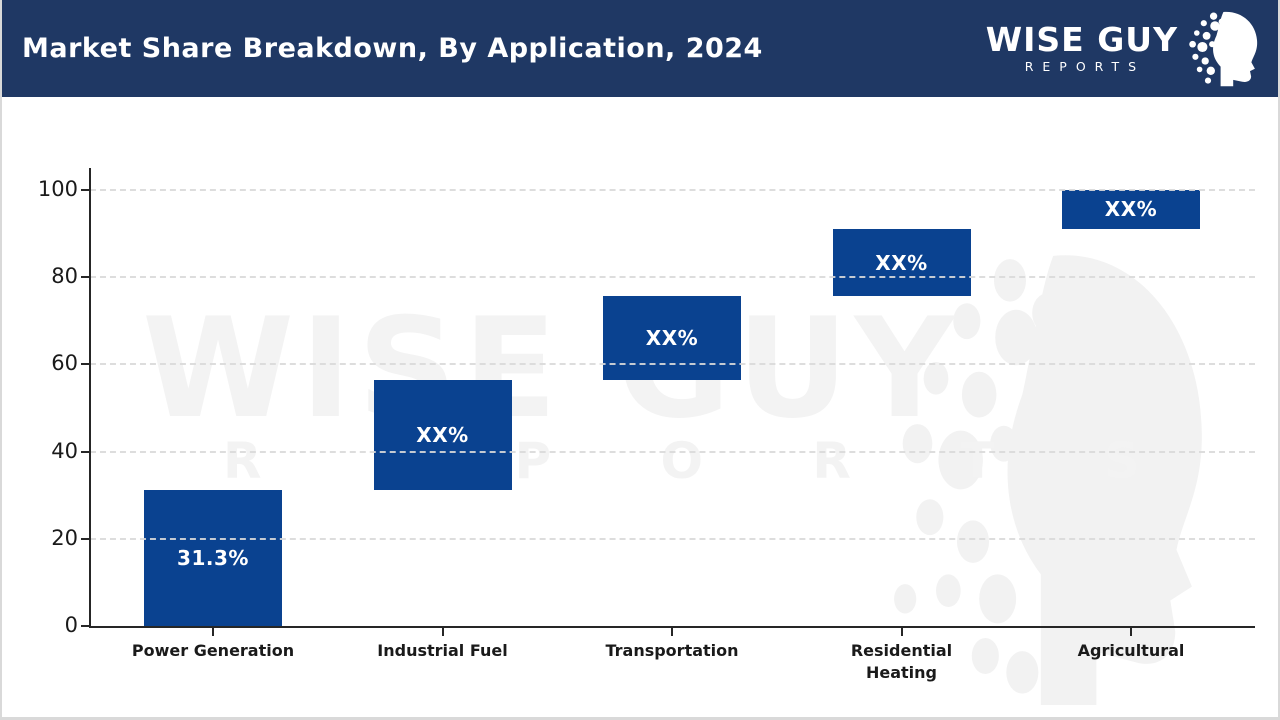 Image resolution: width=1280 pixels, height=720 pixels. I want to click on bar-industrial-fuel: XX%, so click(442, 435).